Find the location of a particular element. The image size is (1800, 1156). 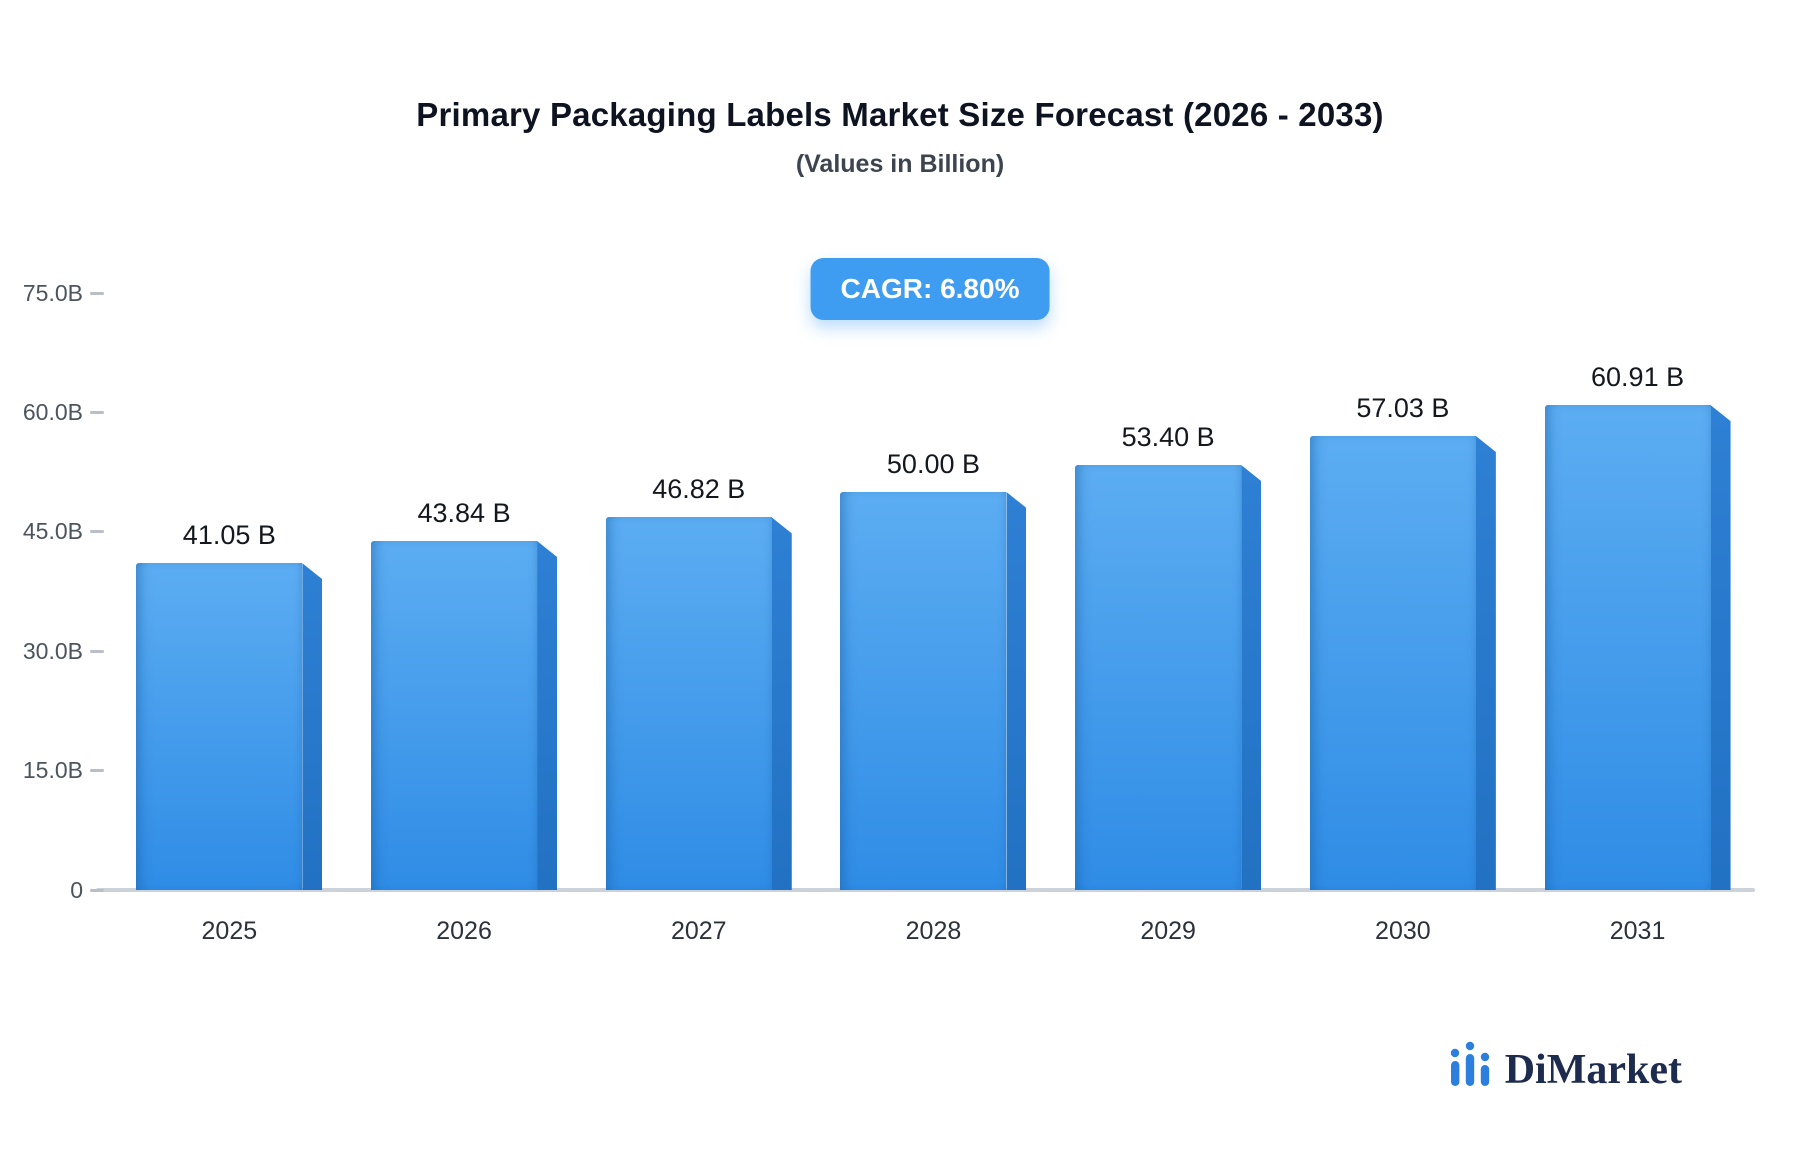

bar-group: 53.40 B 2029 is located at coordinates (1168, 619).